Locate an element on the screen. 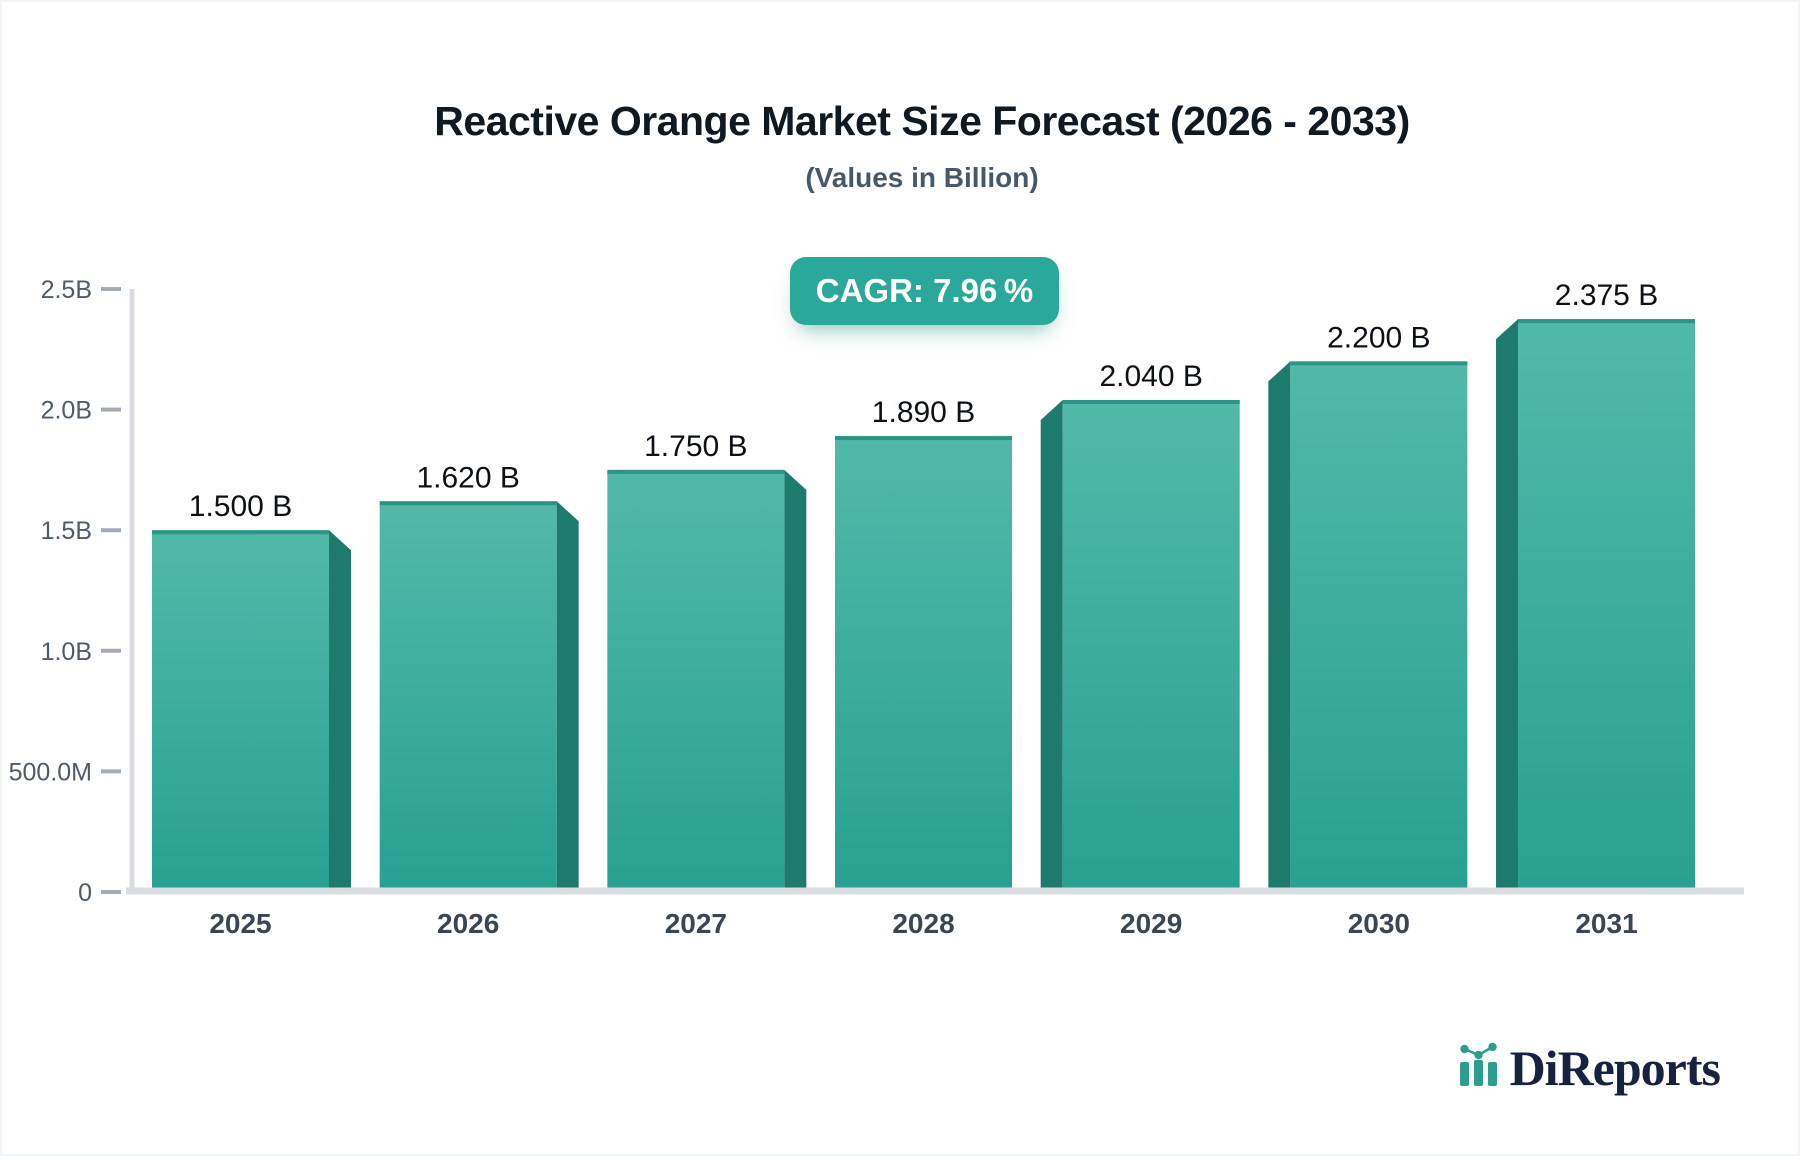 The width and height of the screenshot is (1800, 1156). x-axis-label-2031: 2031 is located at coordinates (1606, 923).